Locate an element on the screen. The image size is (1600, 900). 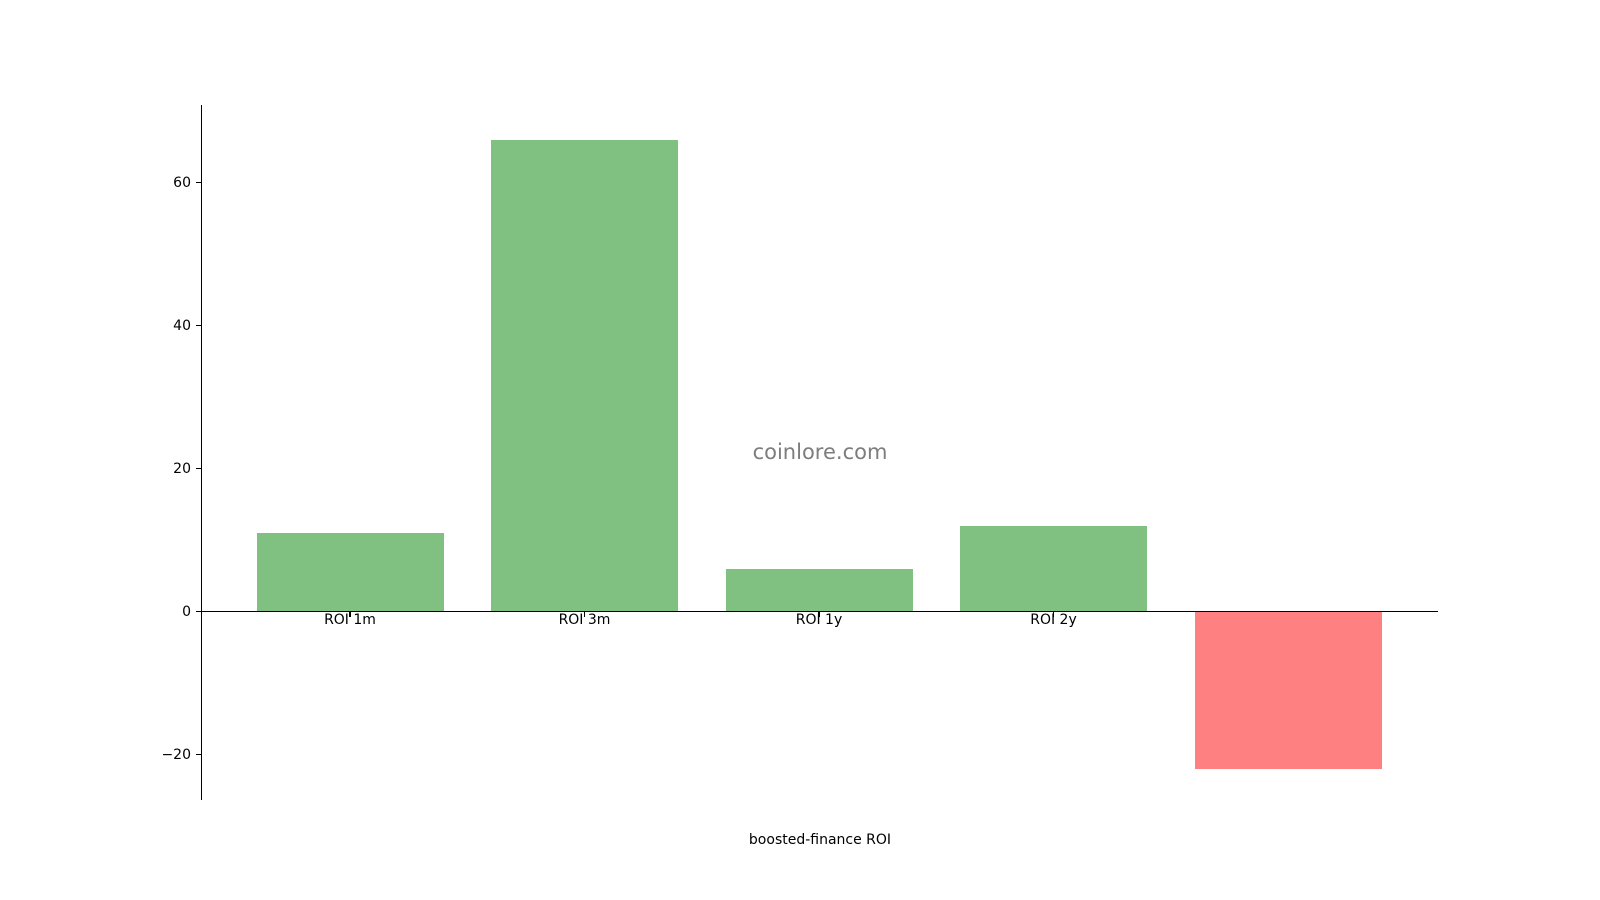
x-axis-title: boosted-finance ROI is located at coordinates (820, 840).